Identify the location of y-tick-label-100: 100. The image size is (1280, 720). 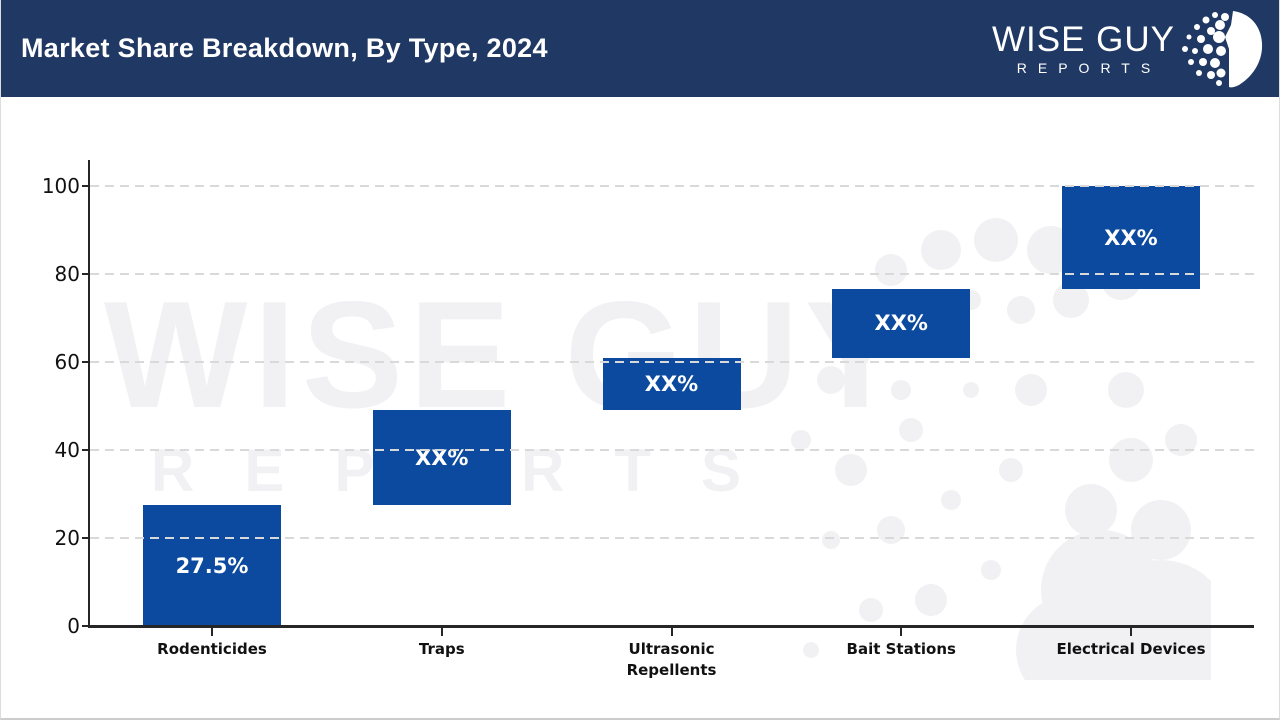
(60, 186).